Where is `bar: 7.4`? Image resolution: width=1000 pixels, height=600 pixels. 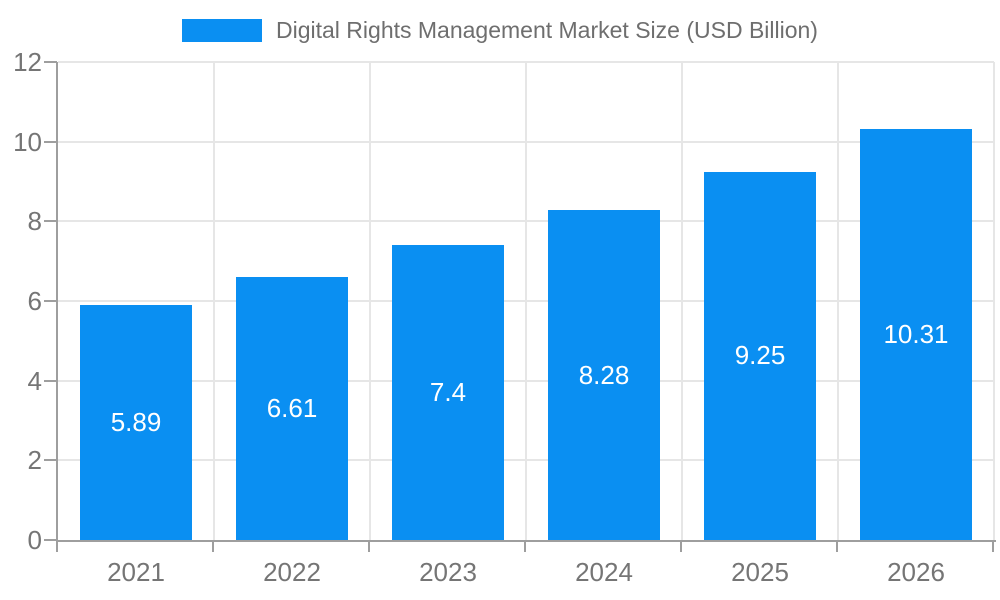
bar: 7.4 is located at coordinates (448, 392).